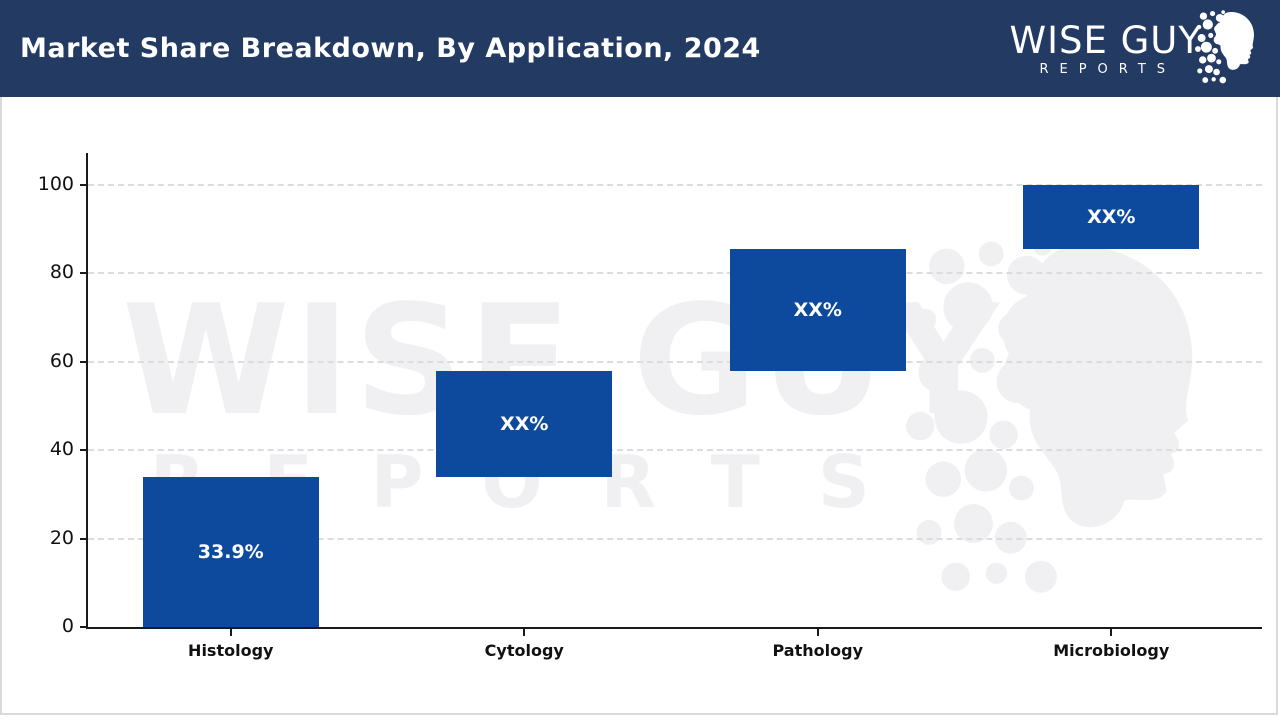 This screenshot has height=720, width=1280. What do you see at coordinates (87, 391) in the screenshot?
I see `y-axis` at bounding box center [87, 391].